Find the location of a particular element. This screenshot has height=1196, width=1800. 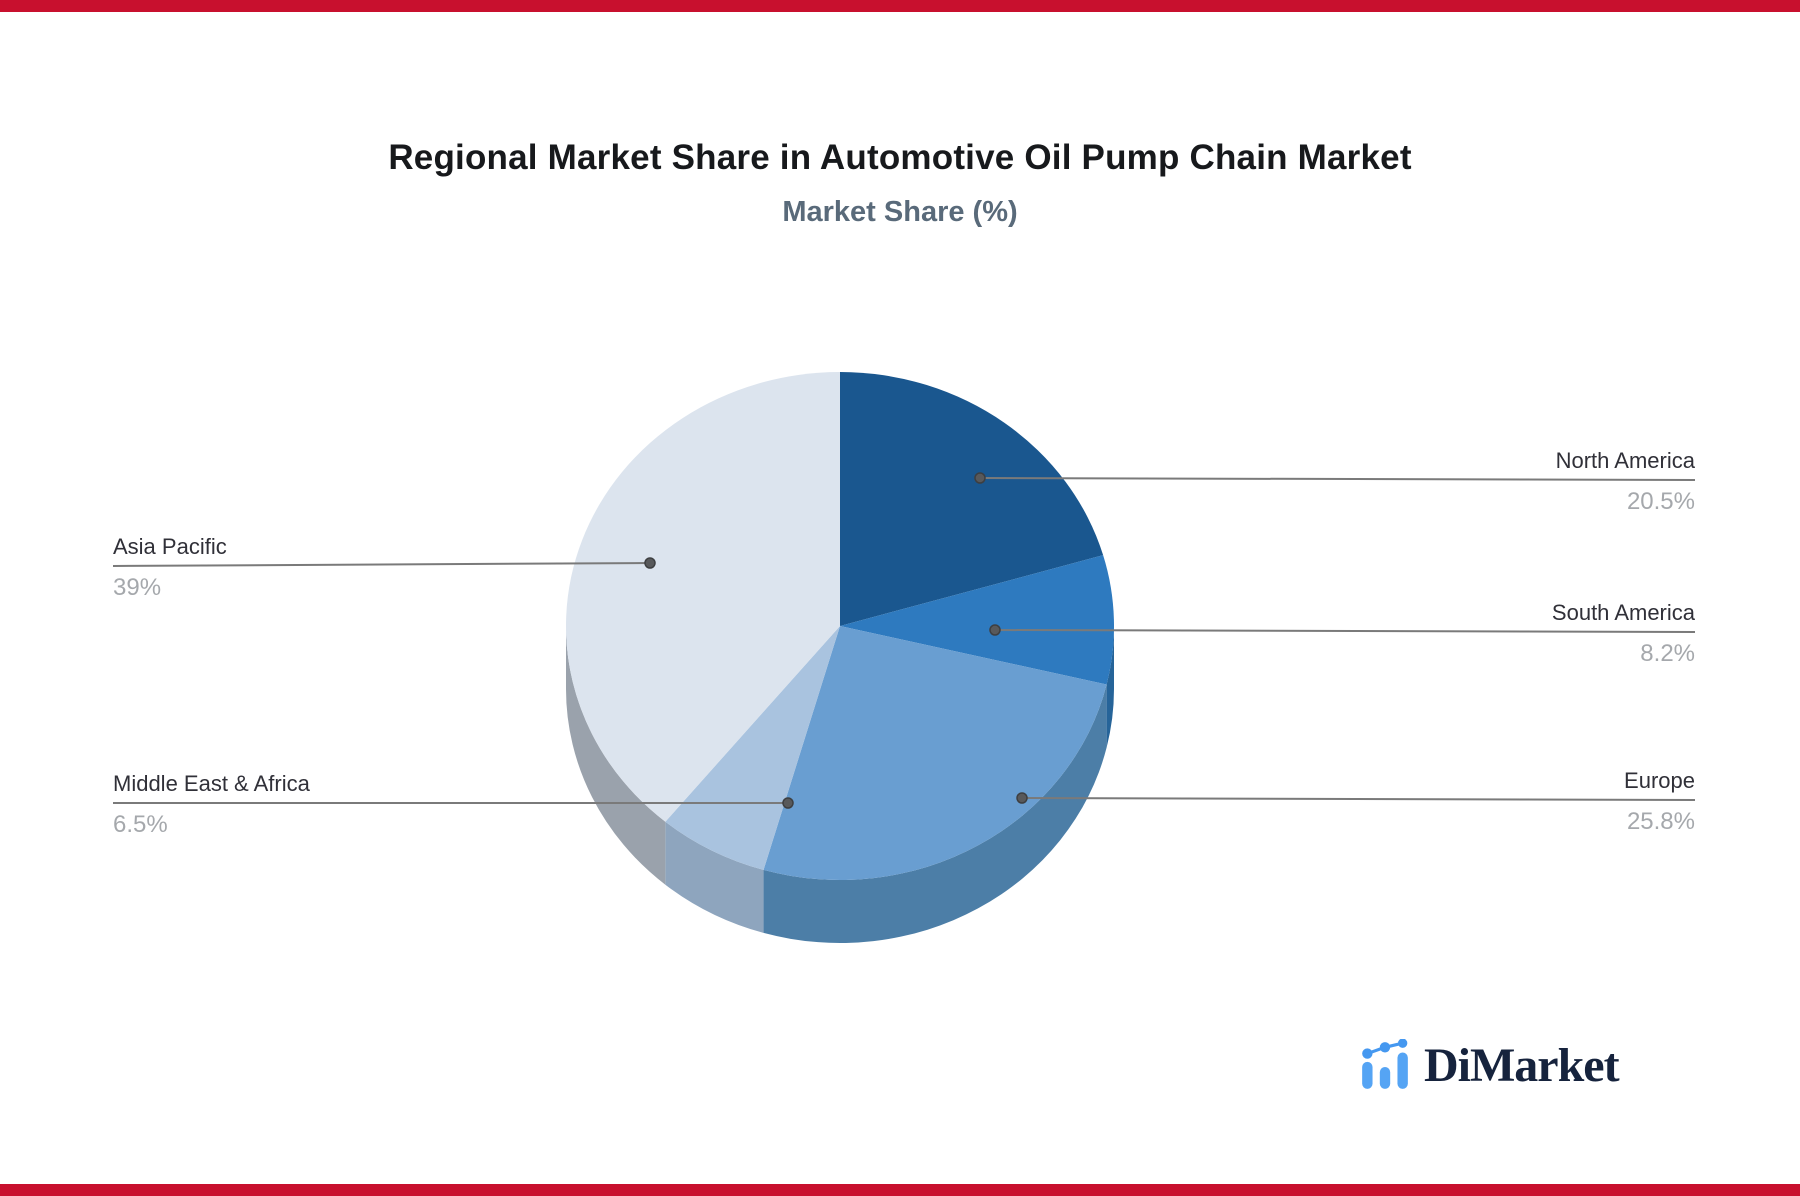

region-label: South America is located at coordinates (1623, 612).